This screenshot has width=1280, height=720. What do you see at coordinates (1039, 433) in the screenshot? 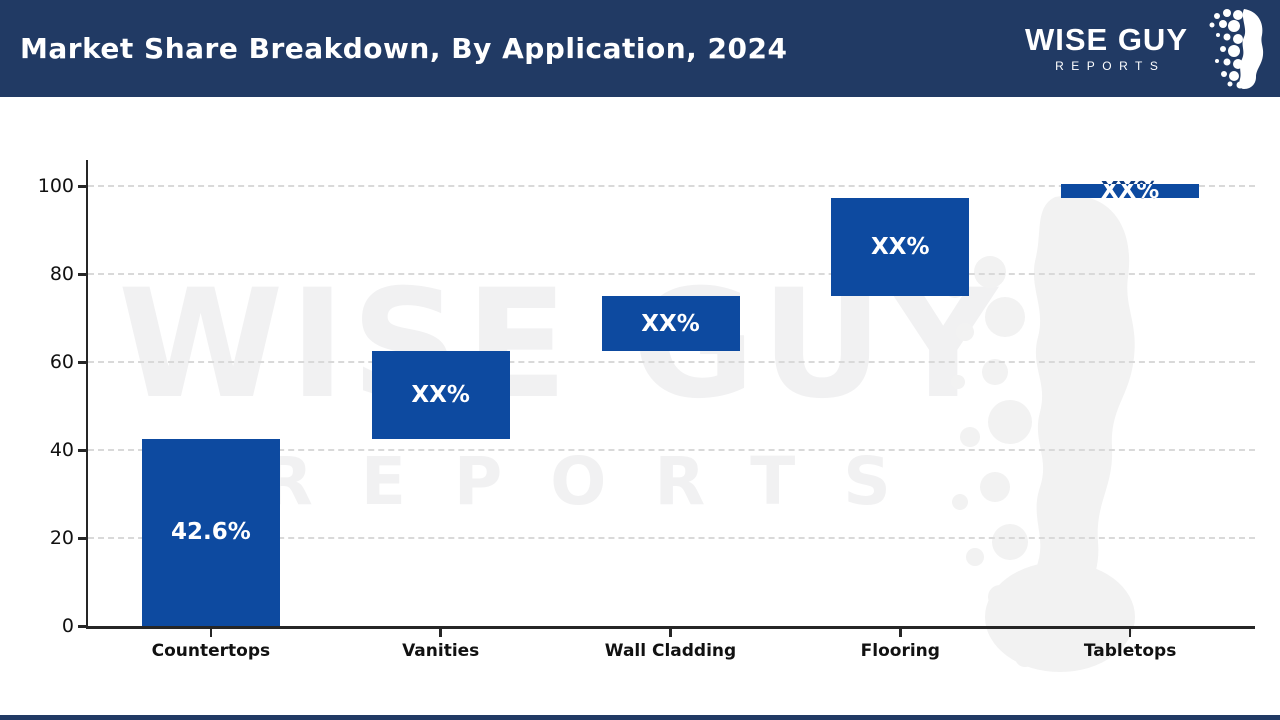
I see `watermark-face-icon` at bounding box center [1039, 433].